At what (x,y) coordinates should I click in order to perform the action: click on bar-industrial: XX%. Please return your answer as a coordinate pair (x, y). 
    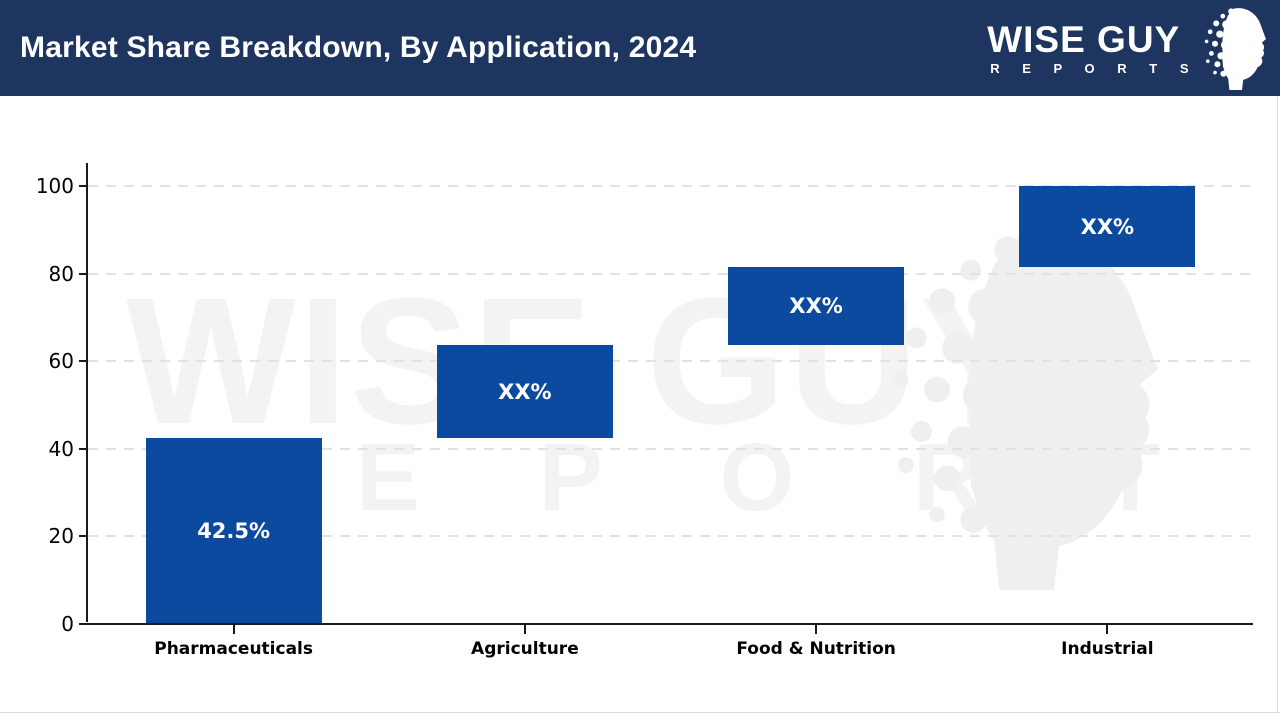
    Looking at the image, I should click on (1107, 227).